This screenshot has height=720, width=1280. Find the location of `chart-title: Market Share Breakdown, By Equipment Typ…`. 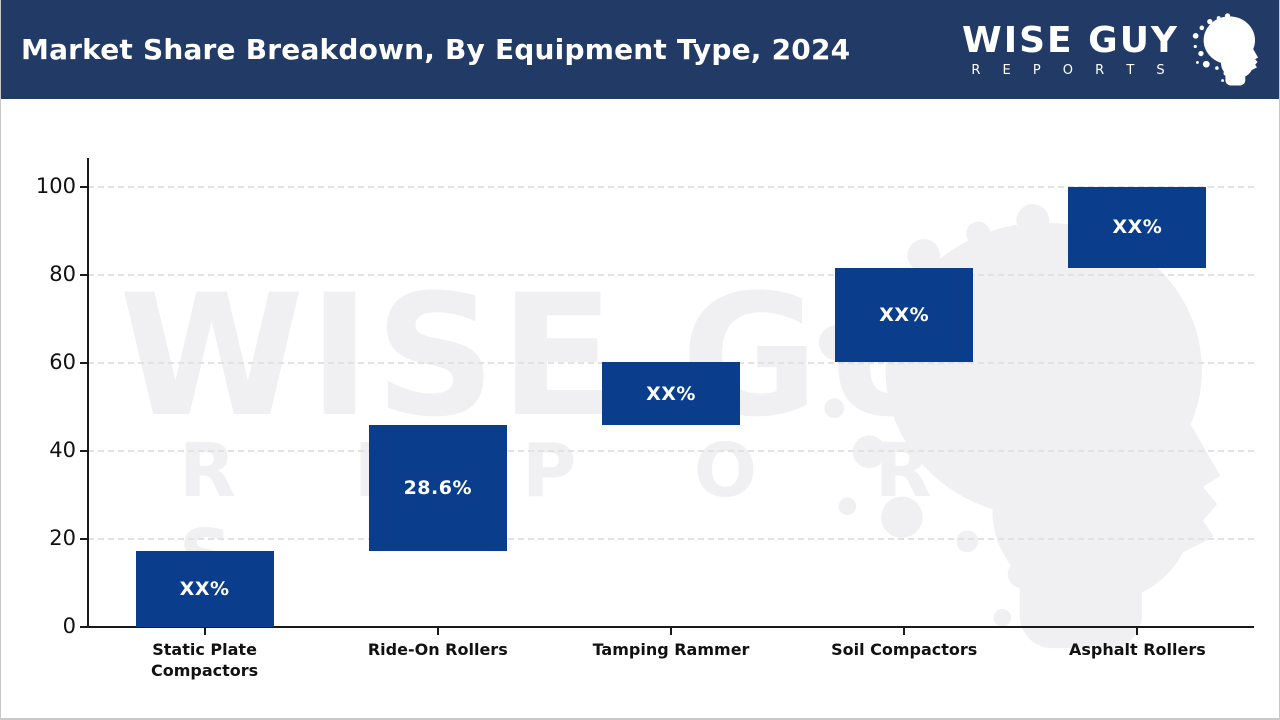

chart-title: Market Share Breakdown, By Equipment Typ… is located at coordinates (436, 49).